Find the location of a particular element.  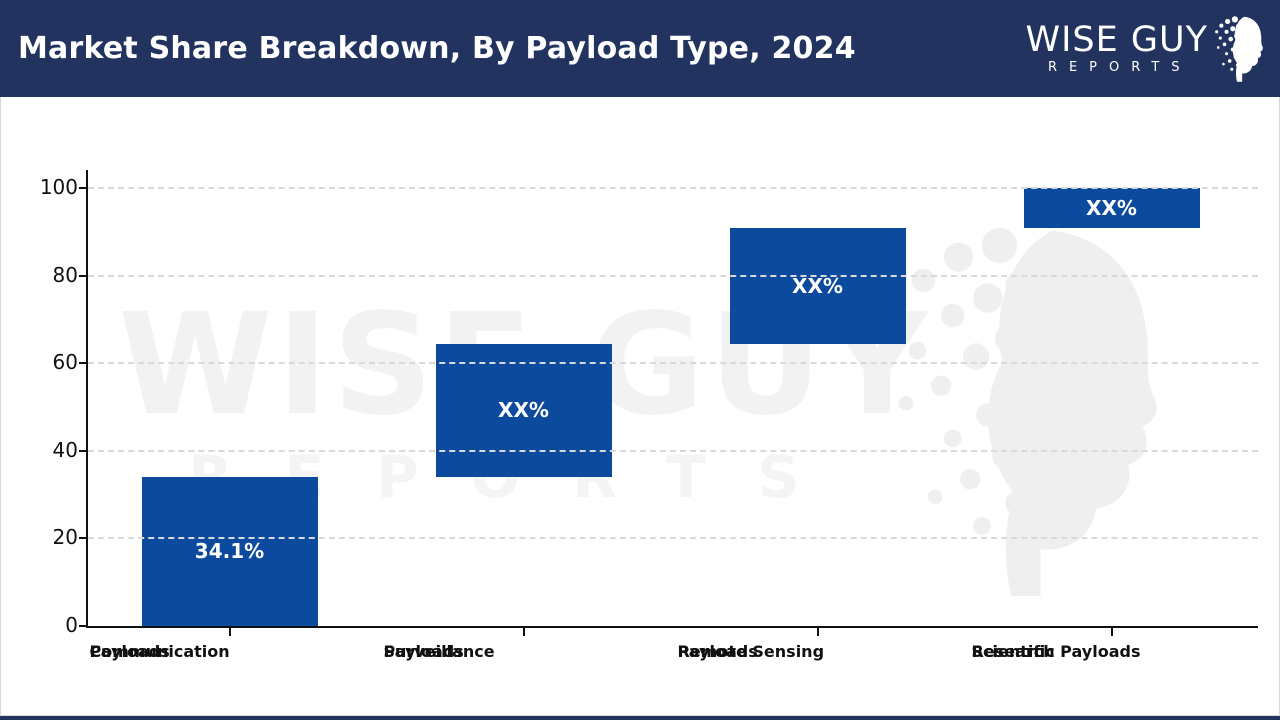

x-category-label-line: Scientific is located at coordinates (1013, 651).